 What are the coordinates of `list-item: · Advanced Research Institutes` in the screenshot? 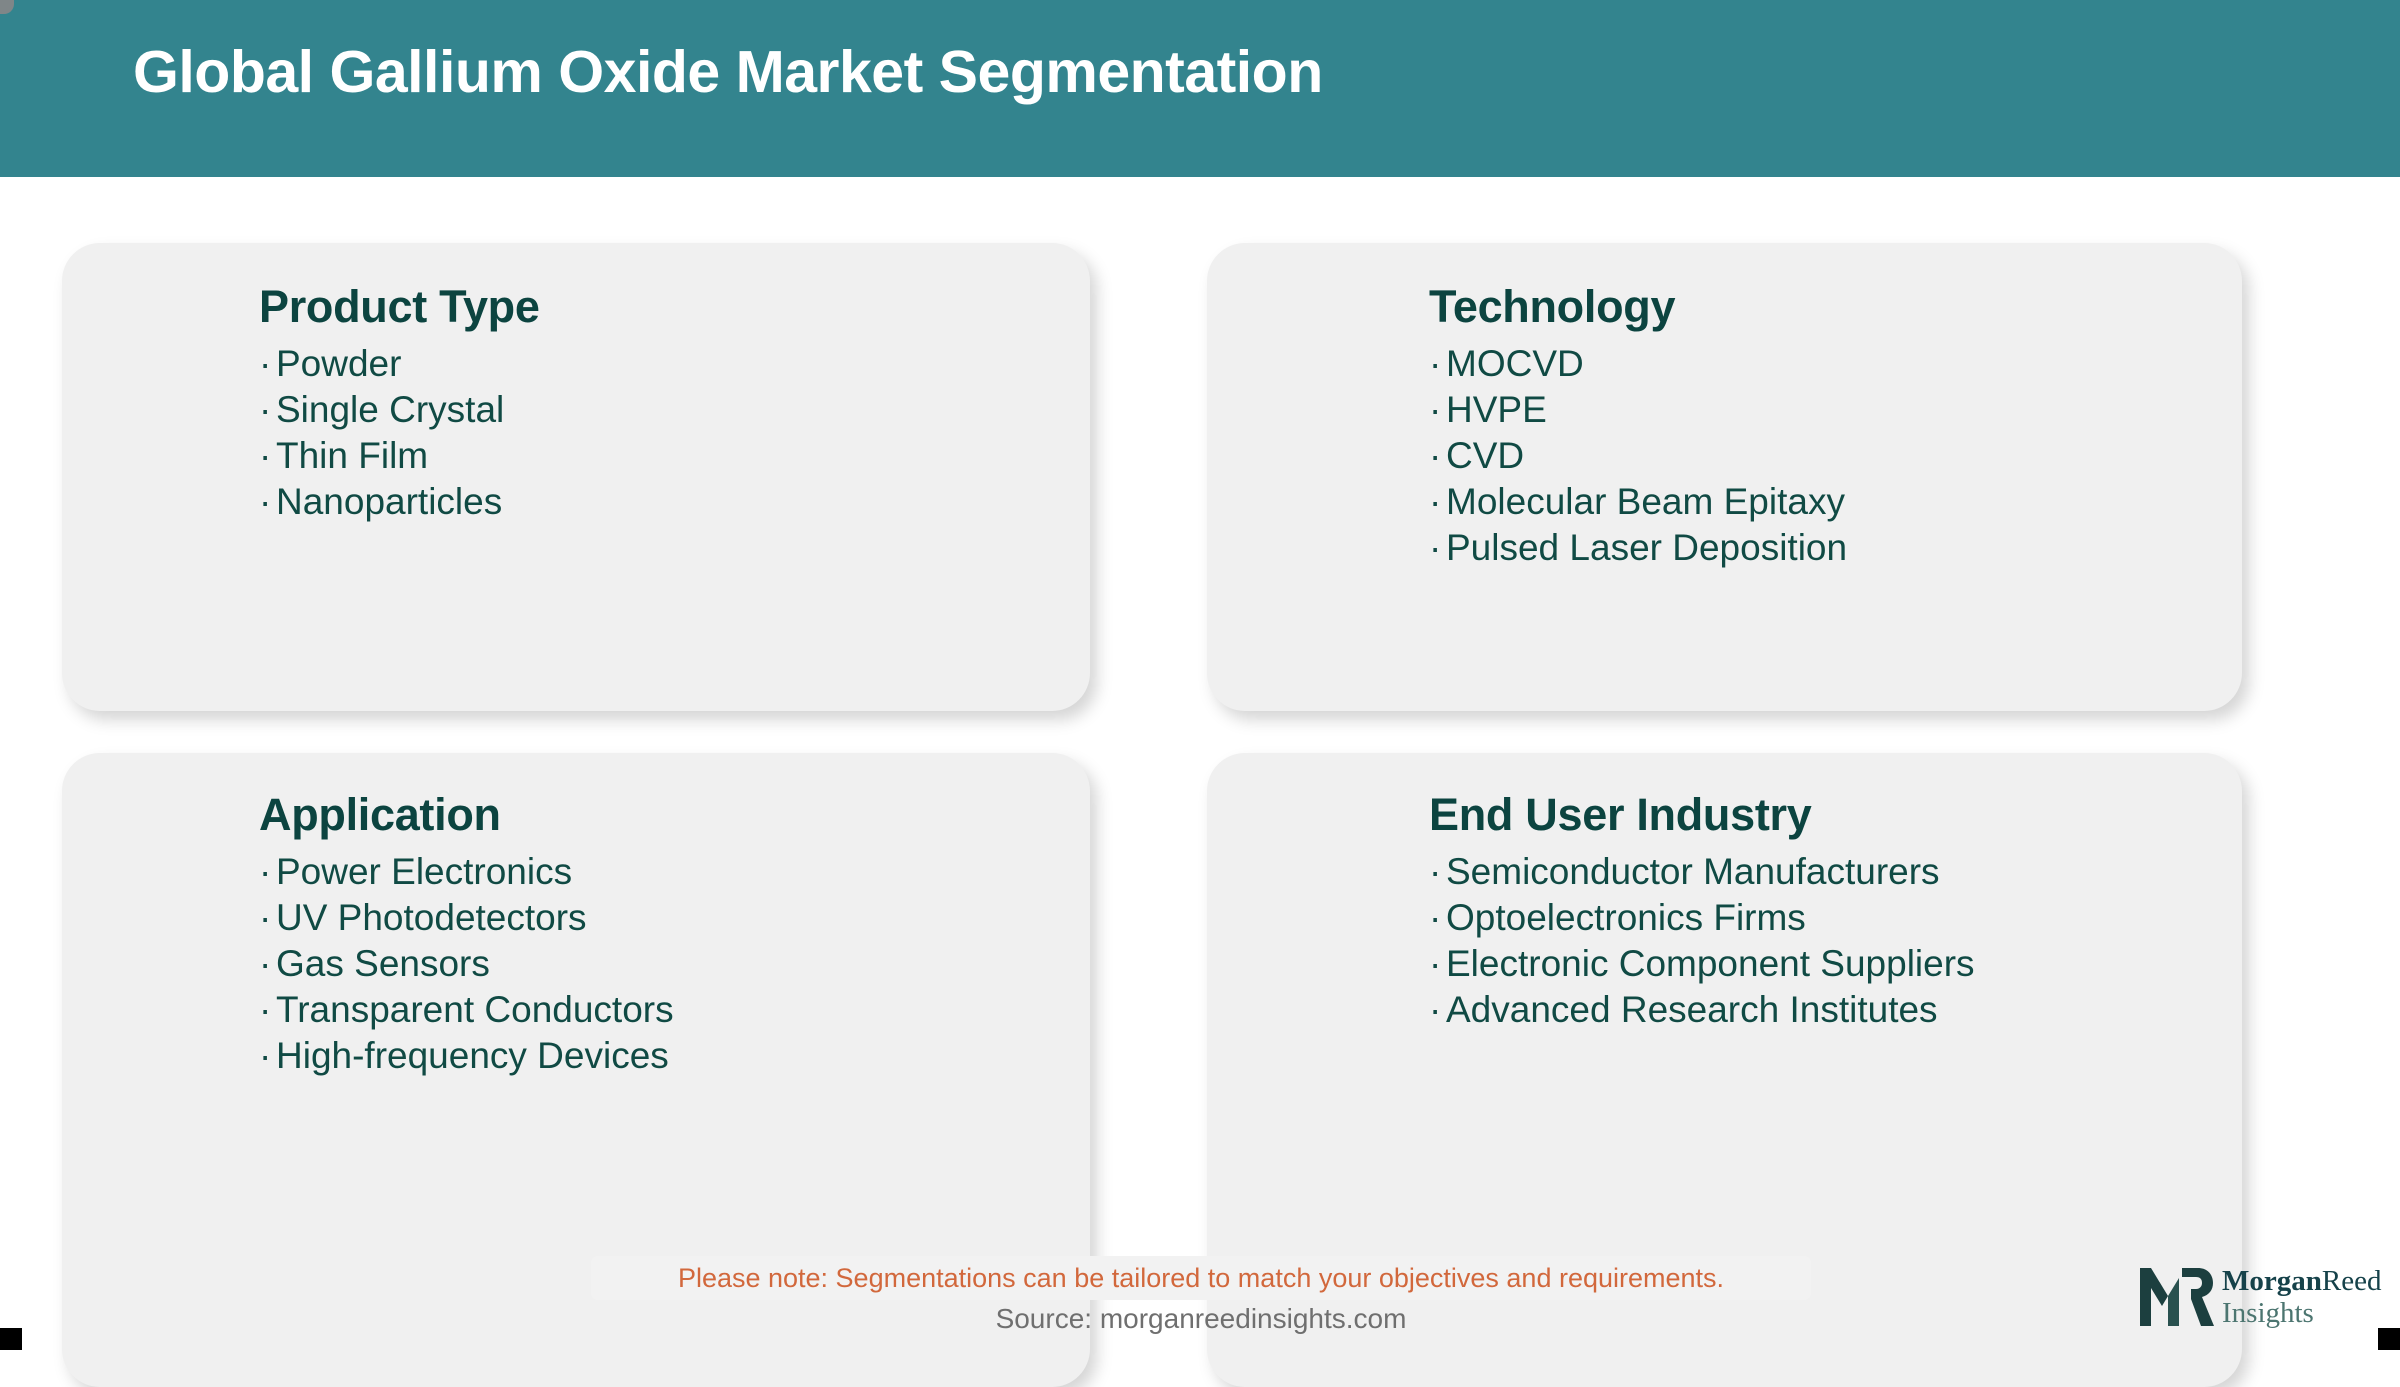 It's located at (1820, 1010).